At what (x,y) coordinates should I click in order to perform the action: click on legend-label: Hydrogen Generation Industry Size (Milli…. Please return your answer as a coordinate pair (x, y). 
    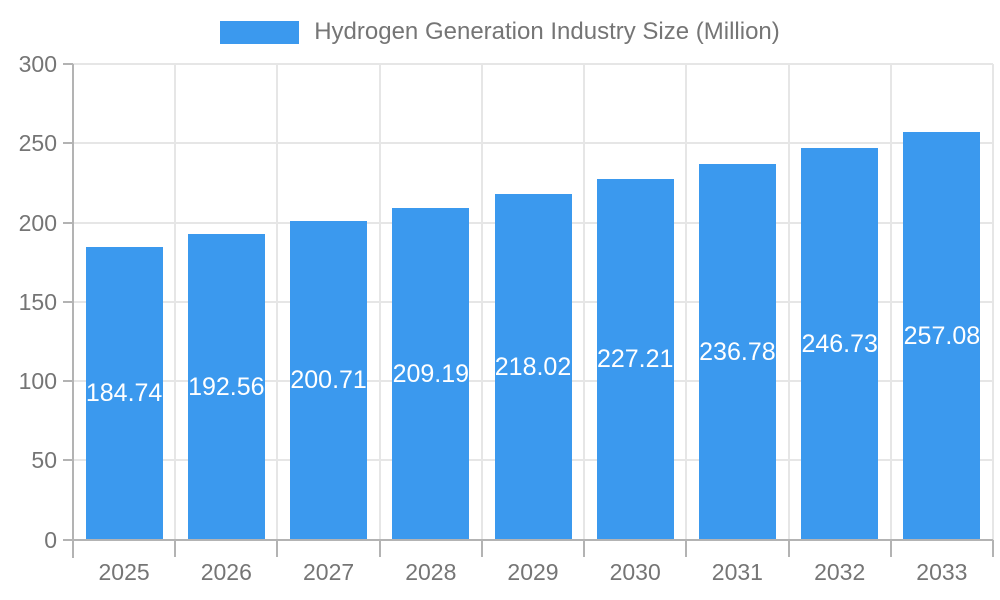
    Looking at the image, I should click on (547, 31).